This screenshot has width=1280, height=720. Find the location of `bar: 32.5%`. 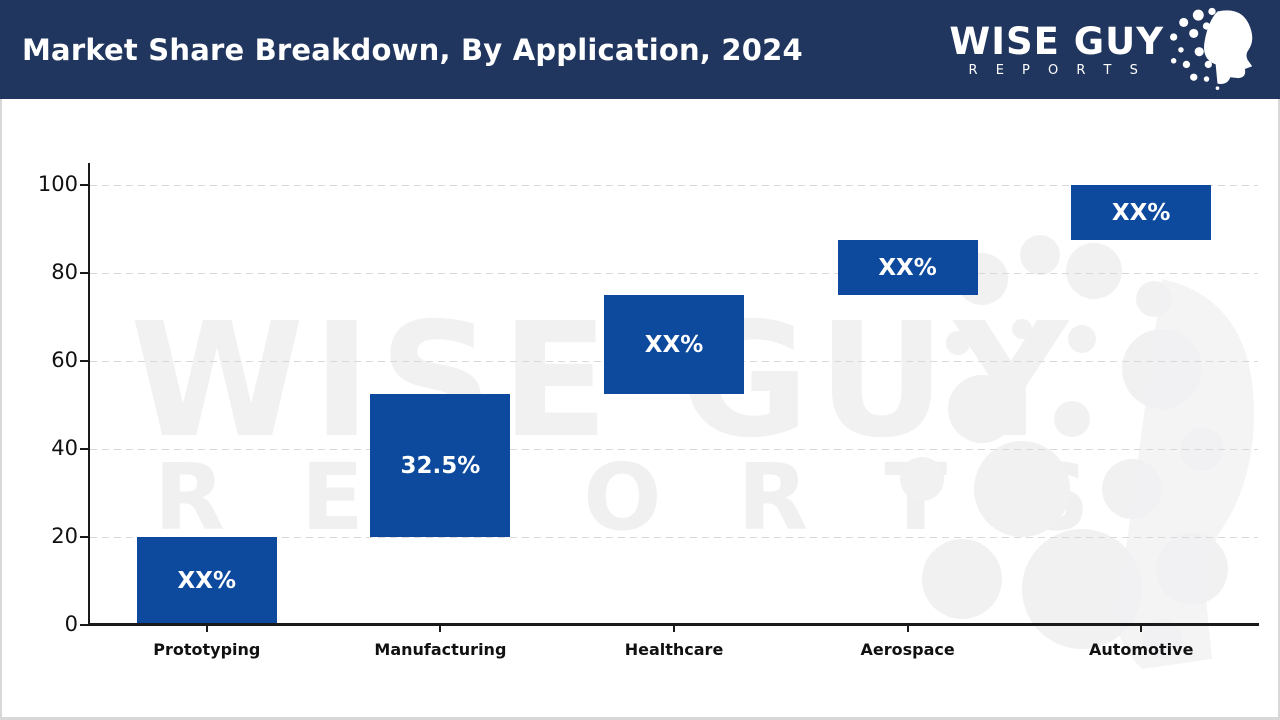

bar: 32.5% is located at coordinates (440, 465).